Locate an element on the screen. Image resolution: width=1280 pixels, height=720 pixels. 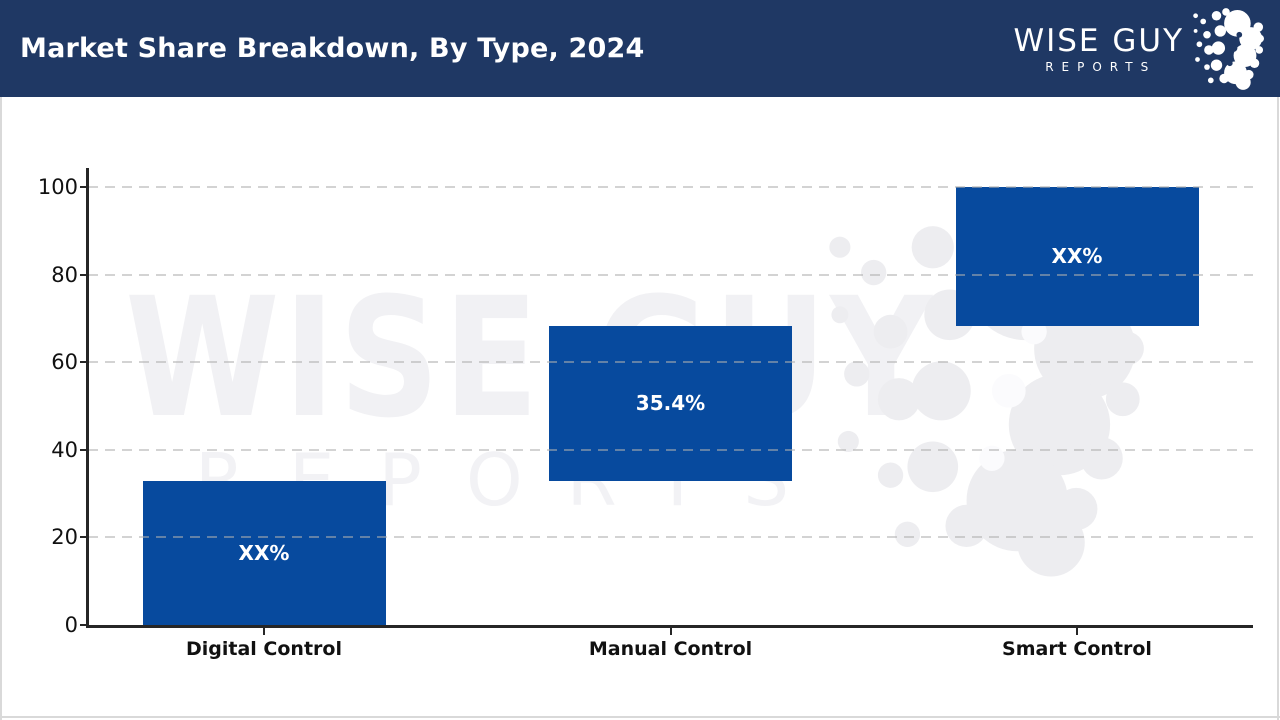
x-tick-label-manual-control: Manual Control is located at coordinates (670, 649).